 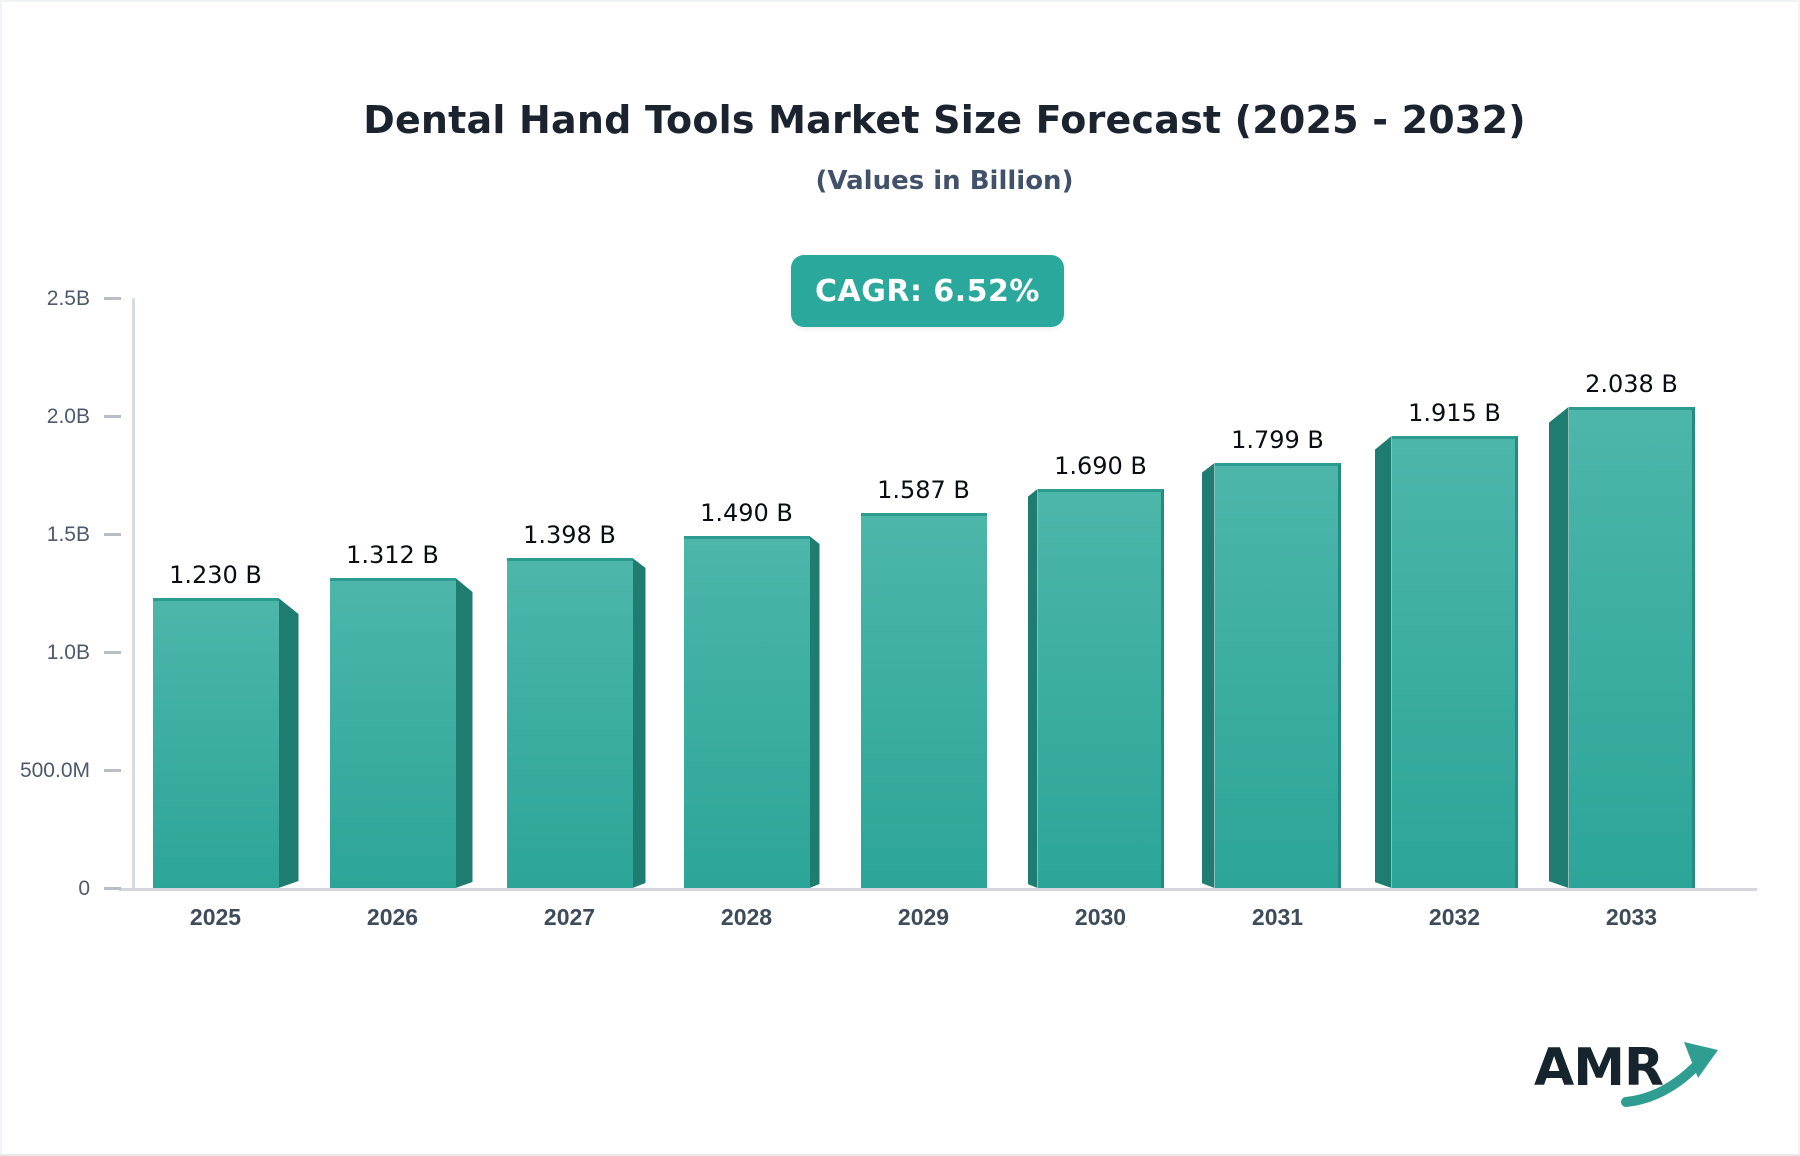 I want to click on bar-side-2030, so click(x=1033, y=688).